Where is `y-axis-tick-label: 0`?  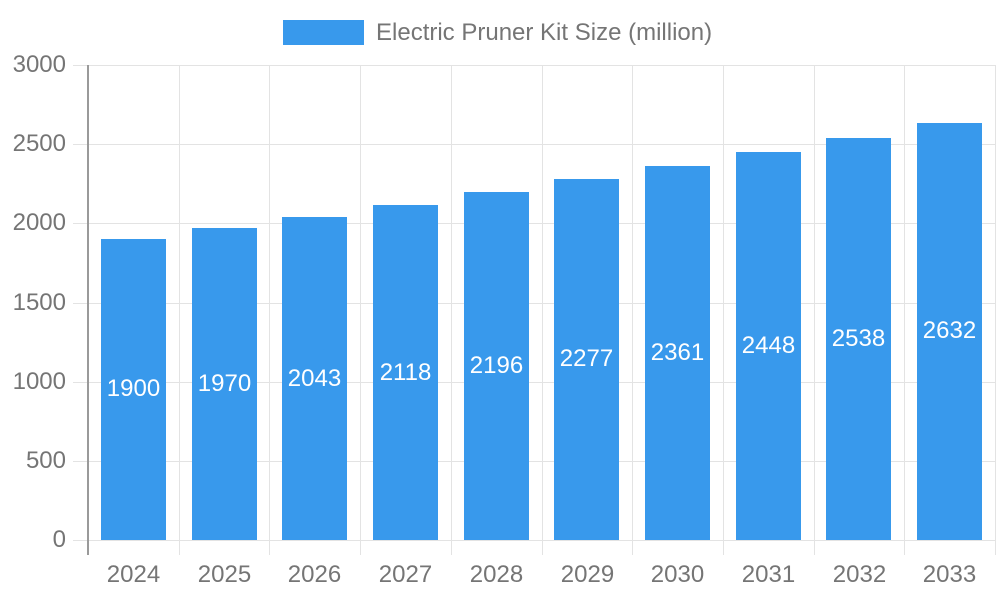 y-axis-tick-label: 0 is located at coordinates (59, 539).